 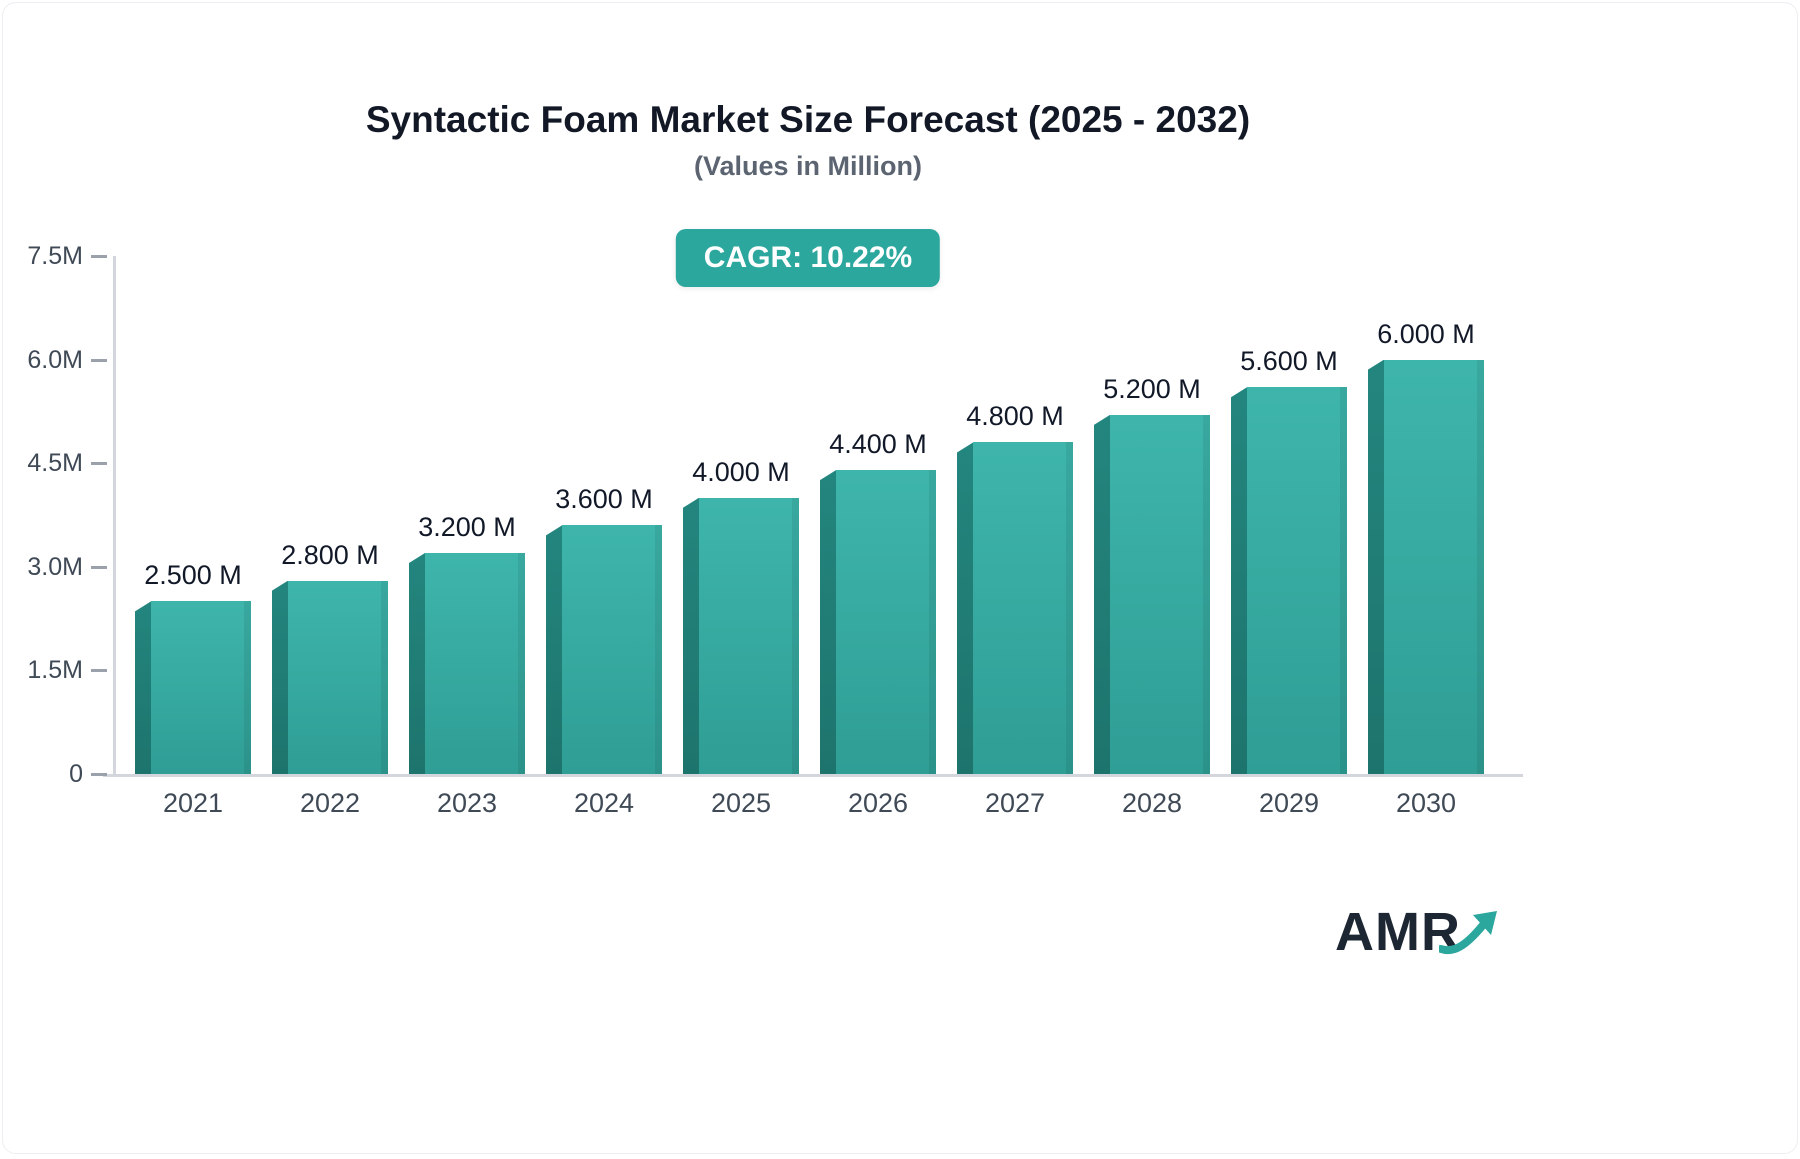 What do you see at coordinates (330, 803) in the screenshot?
I see `x-axis-label: 2022` at bounding box center [330, 803].